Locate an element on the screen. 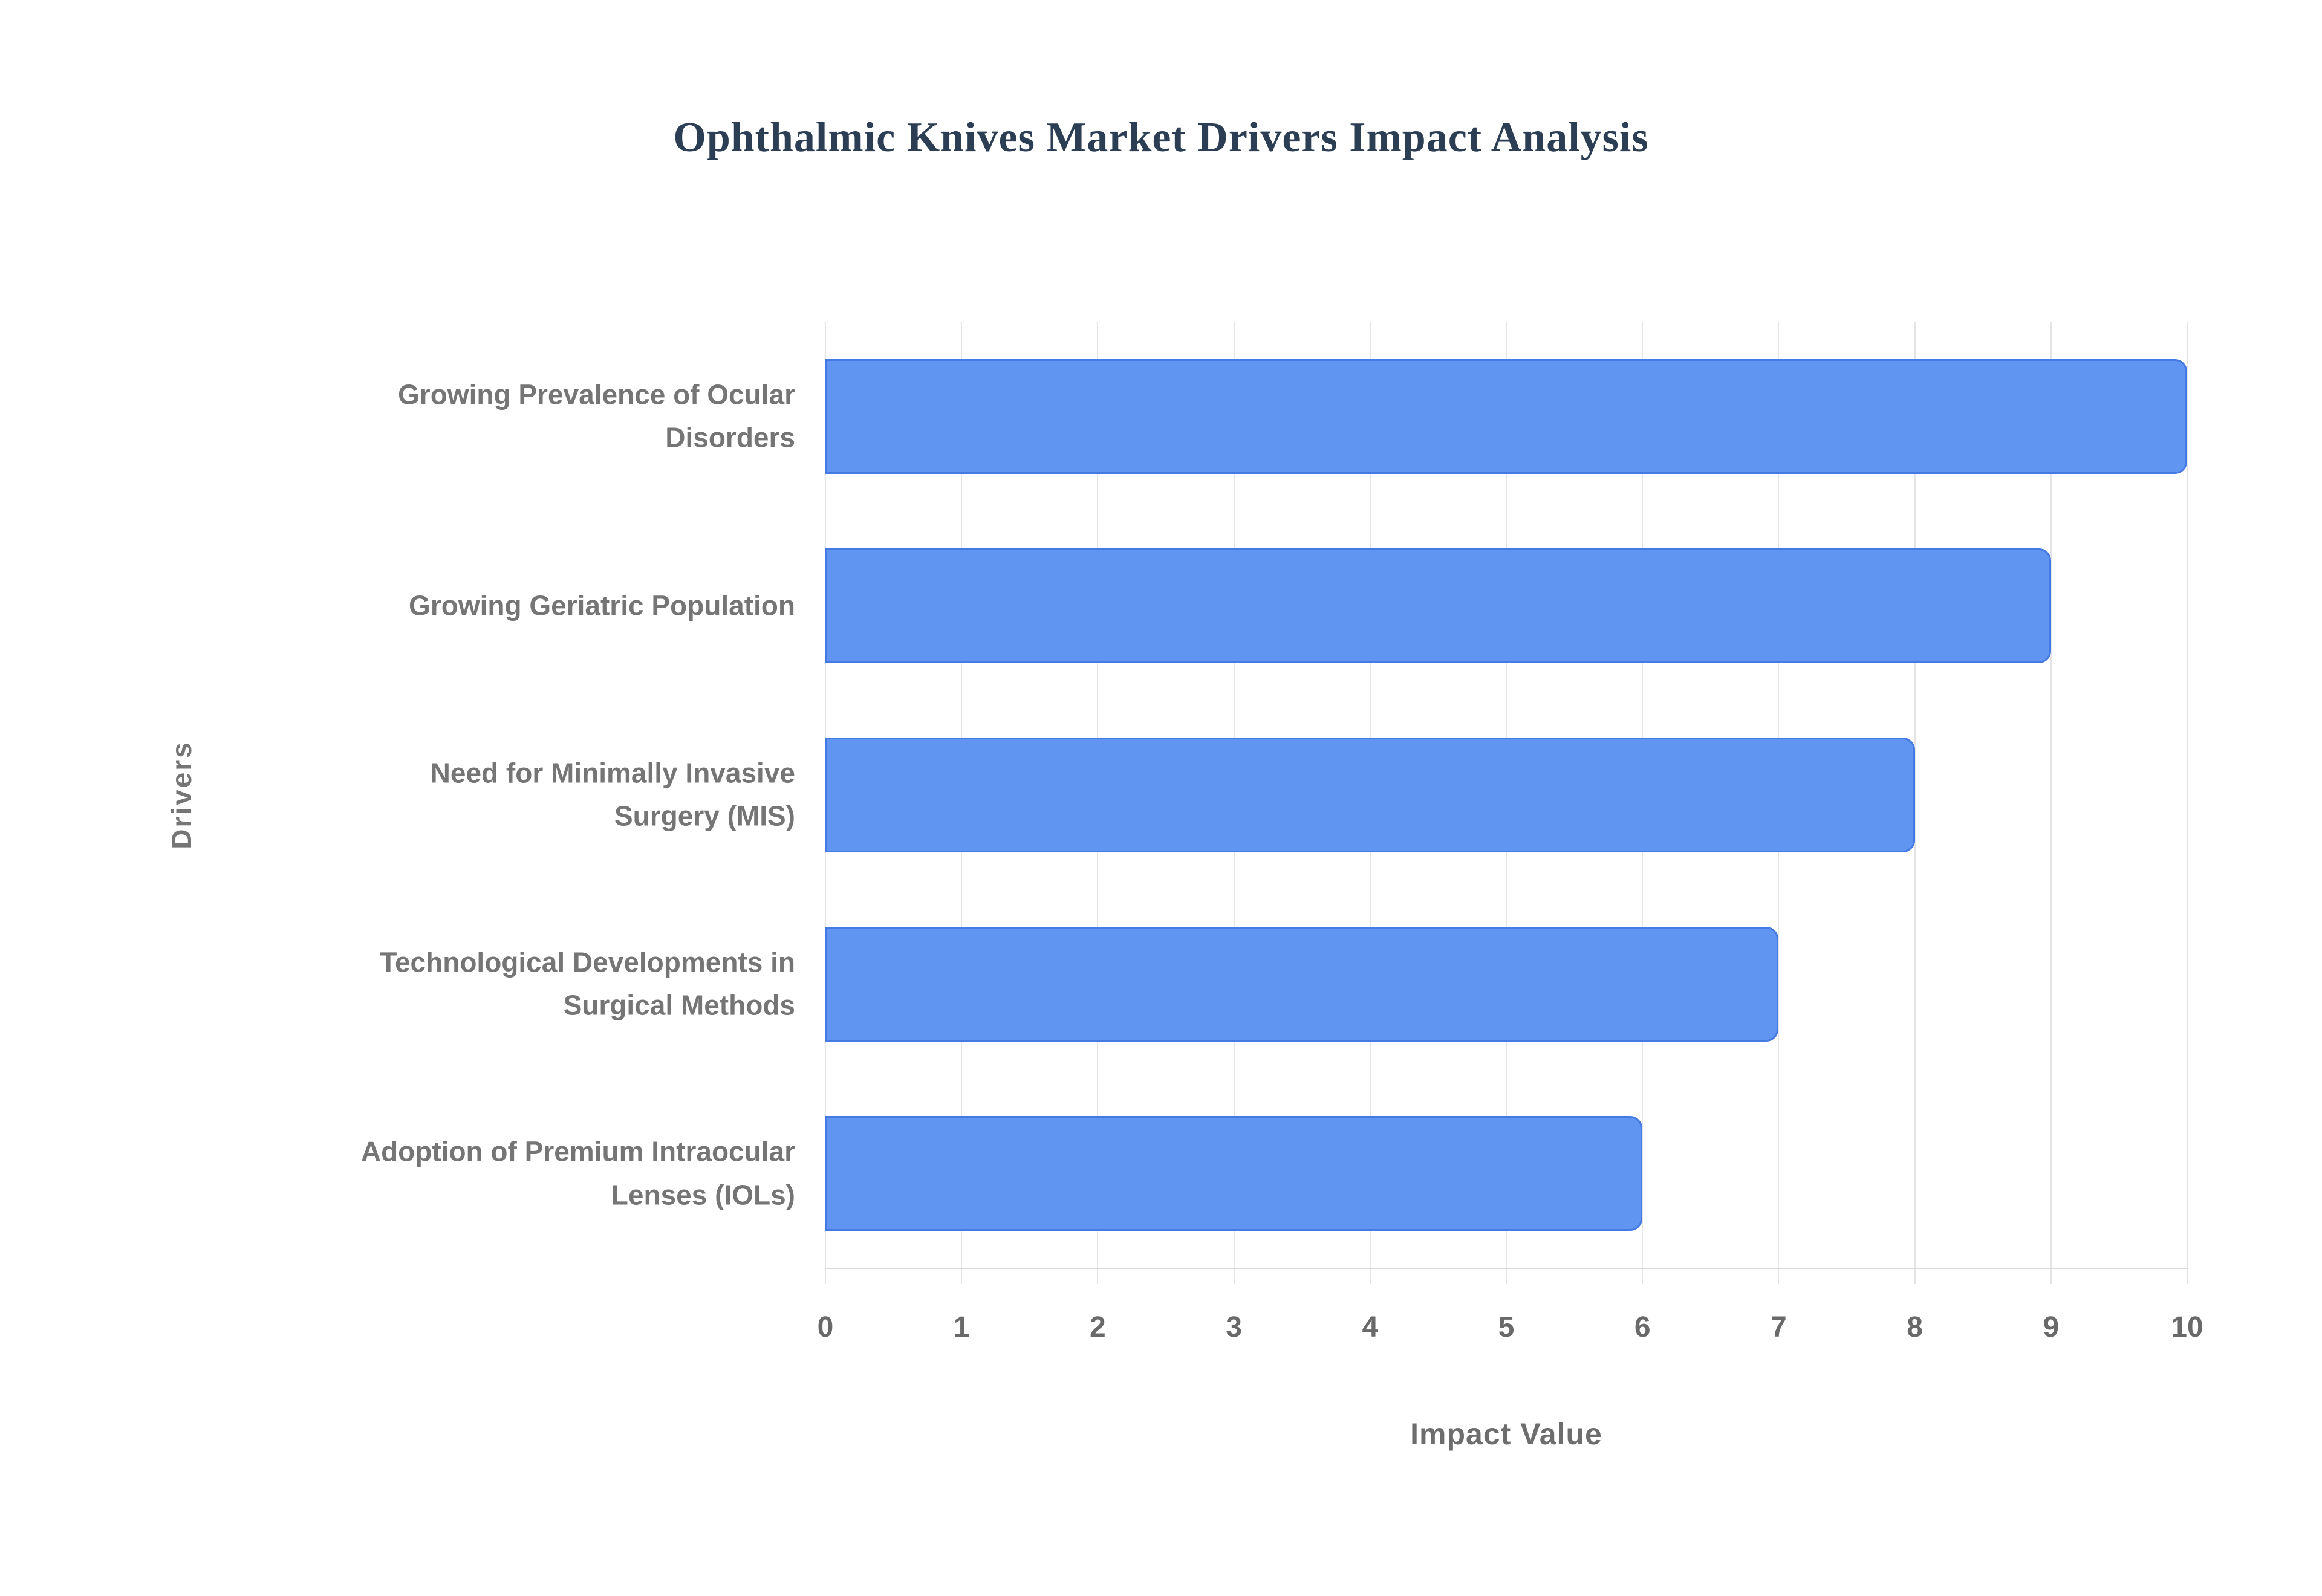  y-axis-title: Drivers is located at coordinates (181, 795).